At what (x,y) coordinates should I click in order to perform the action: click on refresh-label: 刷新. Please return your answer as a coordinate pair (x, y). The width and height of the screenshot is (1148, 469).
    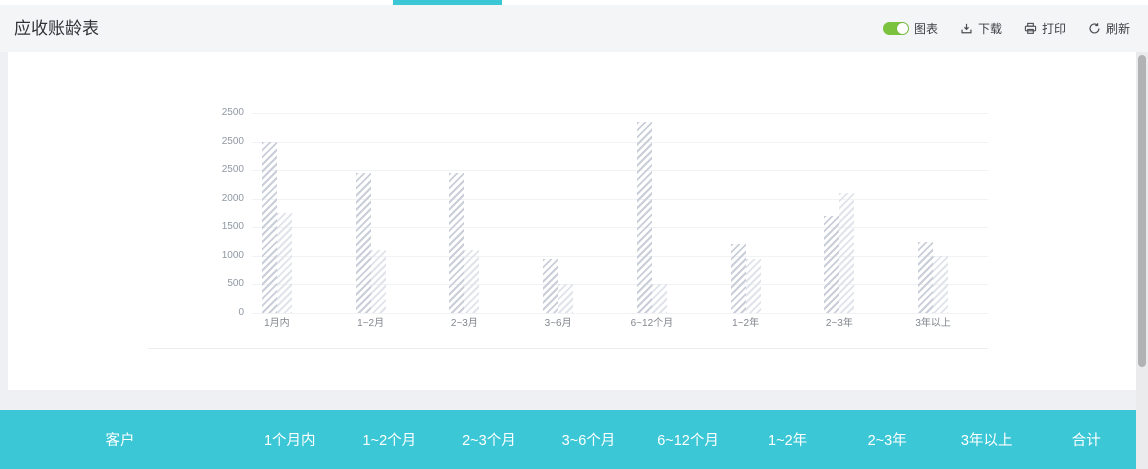
    Looking at the image, I should click on (1117, 29).